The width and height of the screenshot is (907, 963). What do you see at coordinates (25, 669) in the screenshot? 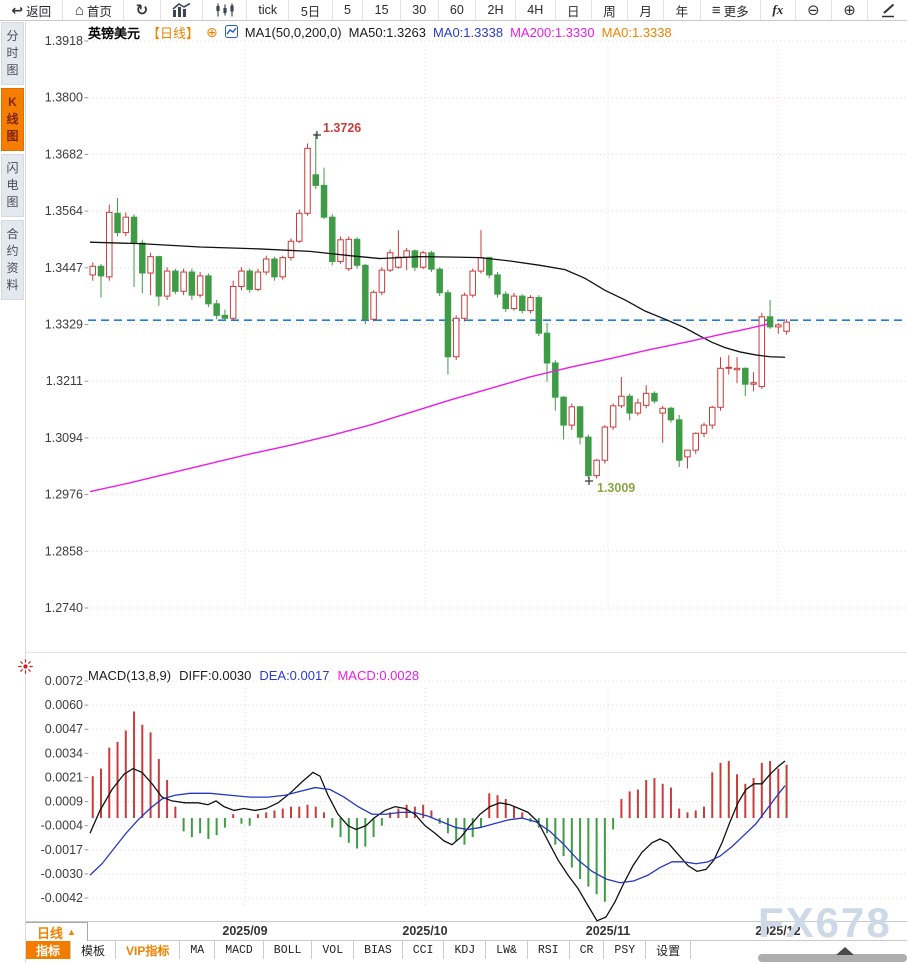
I see `indicator-settings-sun-icon` at bounding box center [25, 669].